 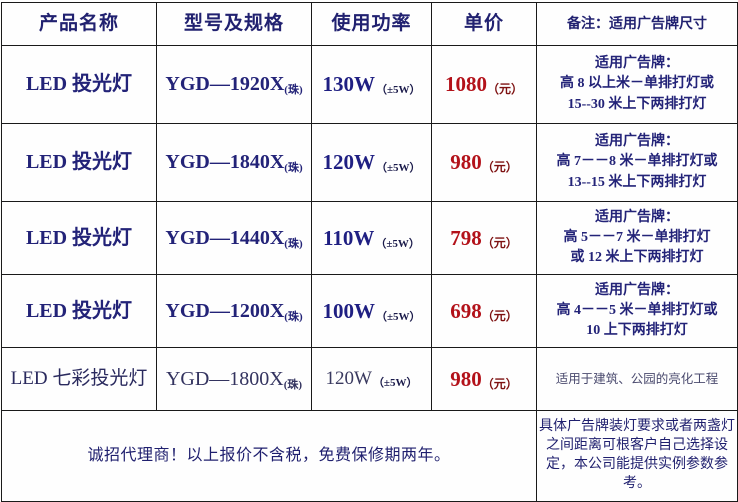 I want to click on cell-model: YGD—1800X(珠), so click(x=234, y=379).